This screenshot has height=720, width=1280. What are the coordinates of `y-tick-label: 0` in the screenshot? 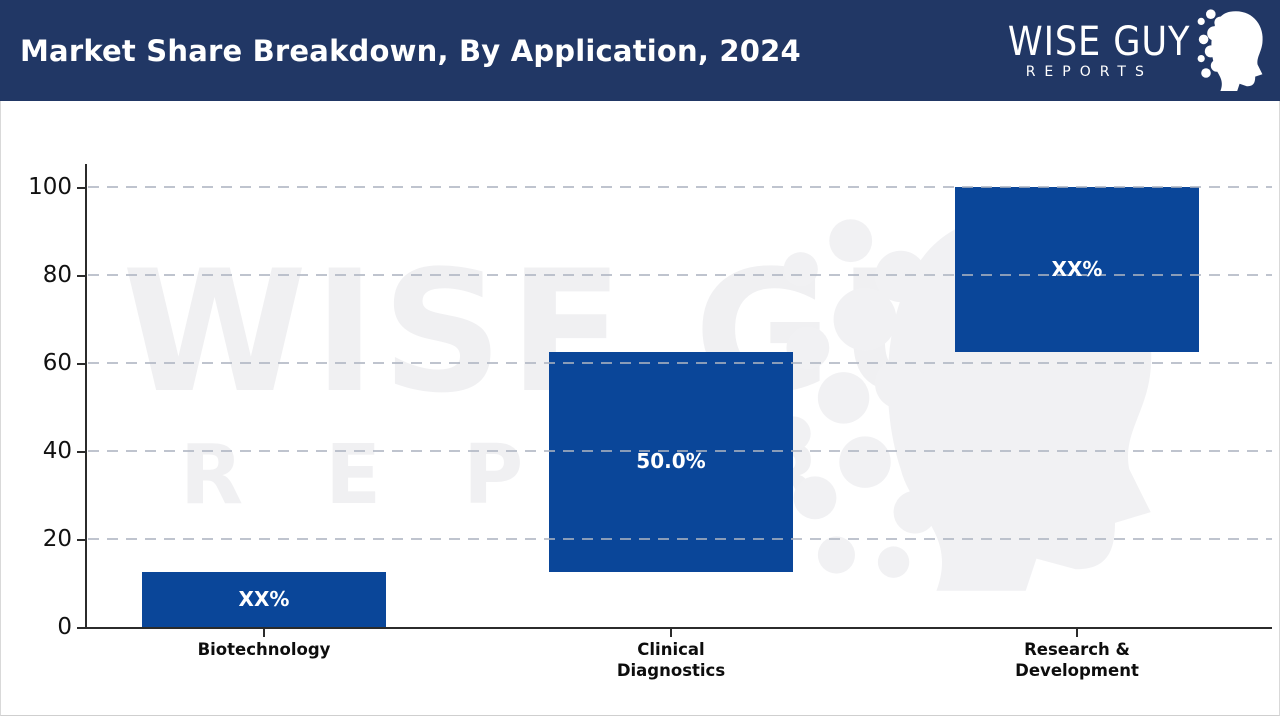 It's located at (64, 627).